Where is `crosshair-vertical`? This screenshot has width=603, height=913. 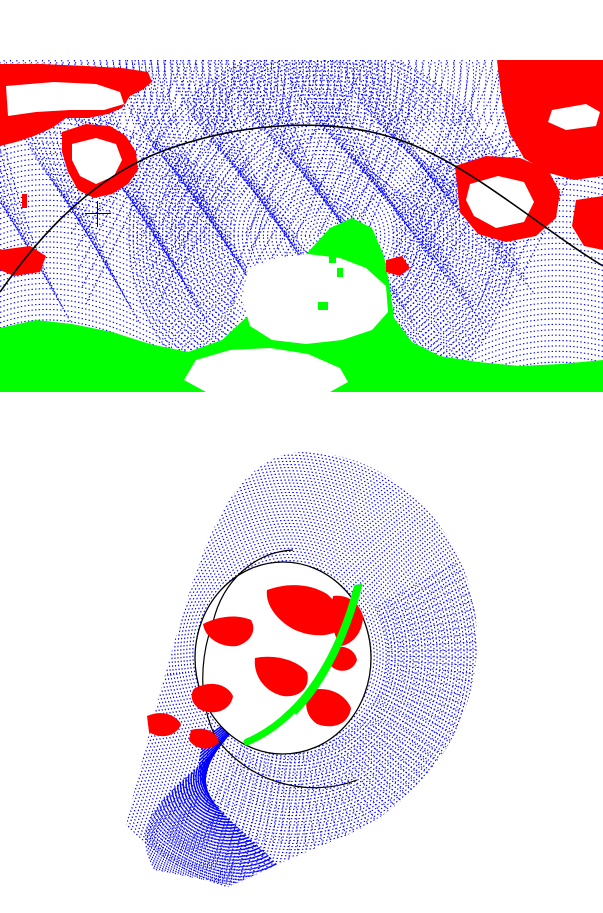 crosshair-vertical is located at coordinates (97, 214).